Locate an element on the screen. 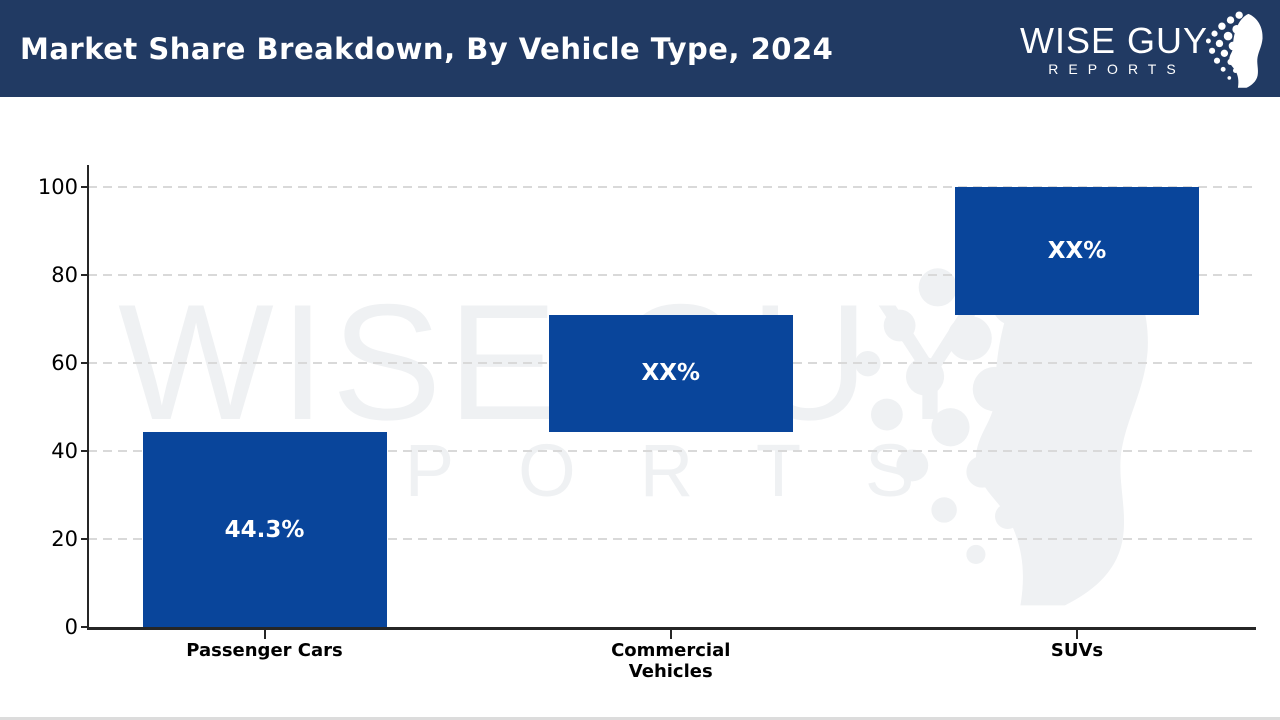  x-axis-label-suvs: SUVs is located at coordinates (1077, 650).